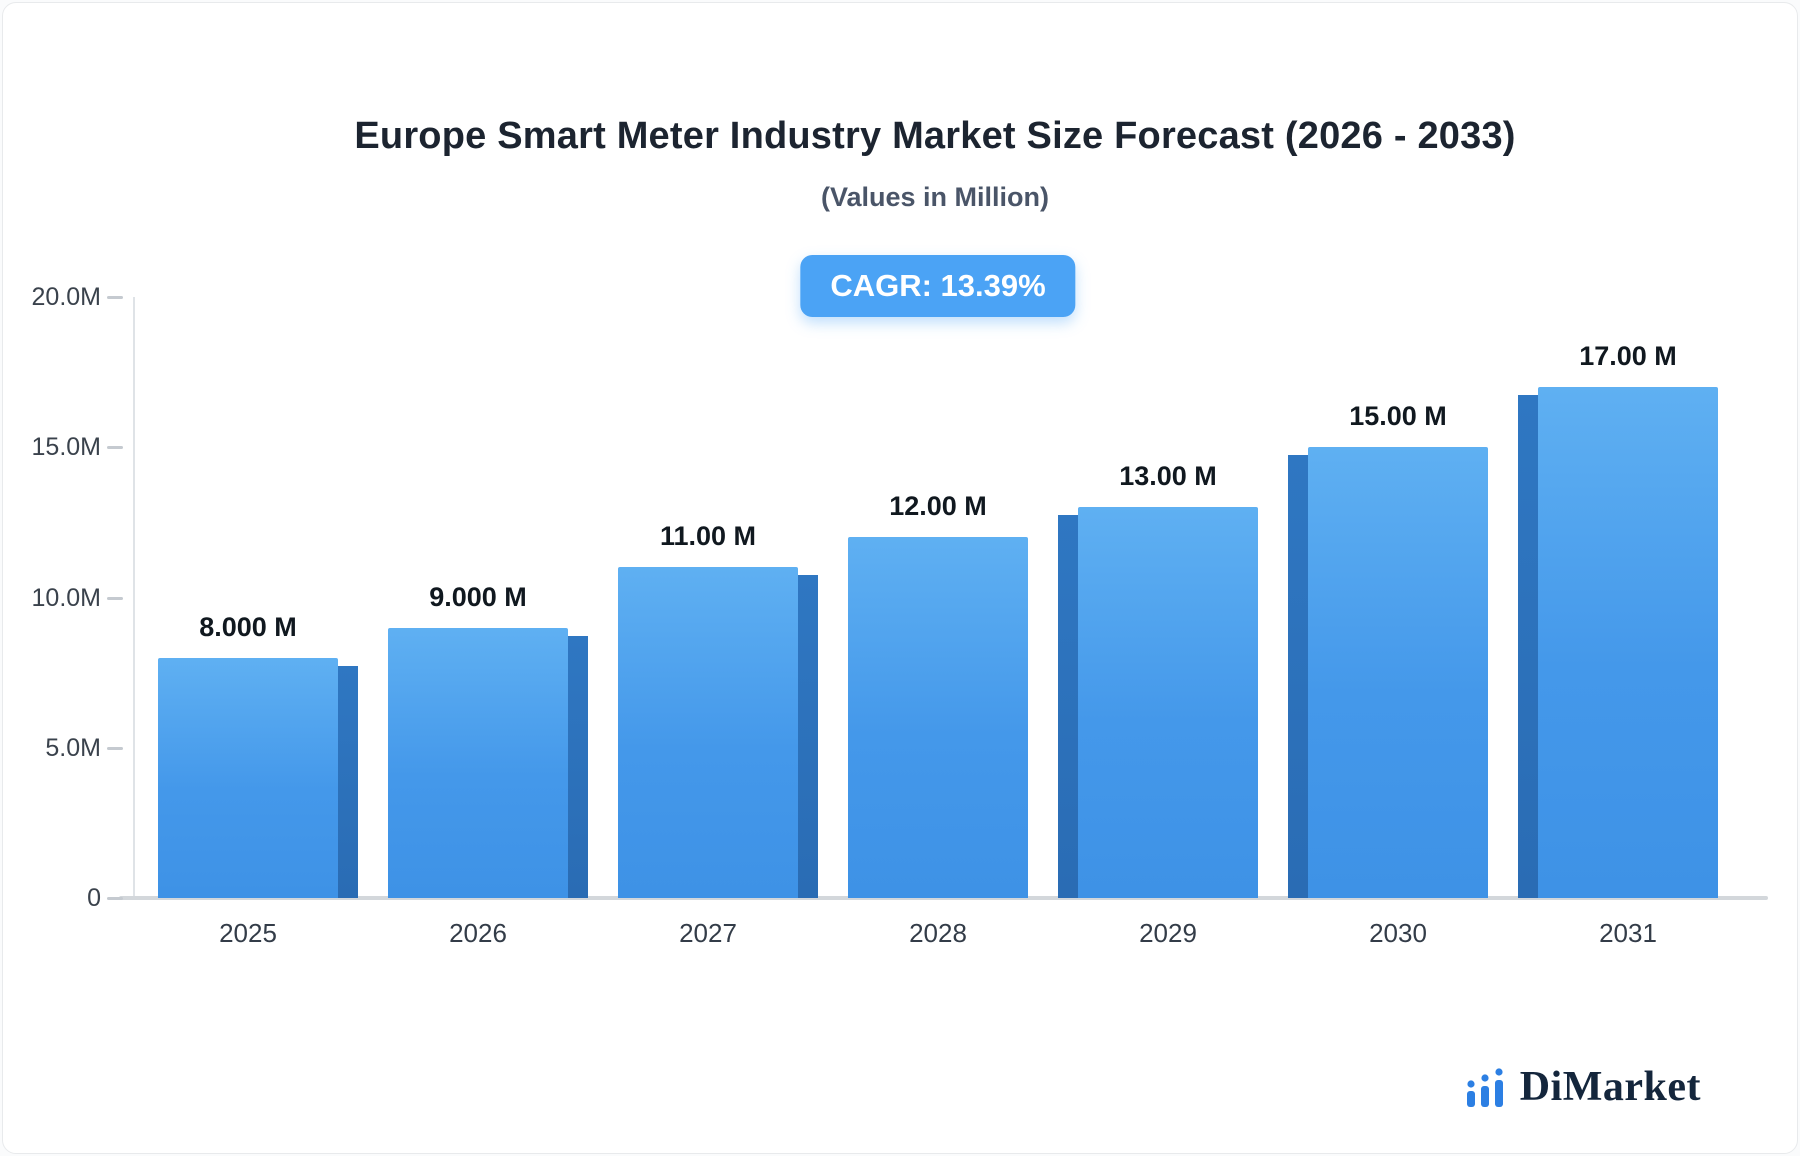 This screenshot has width=1800, height=1156. Describe the element at coordinates (938, 286) in the screenshot. I see `cagr-badge: CAGR: 13.39%` at that location.